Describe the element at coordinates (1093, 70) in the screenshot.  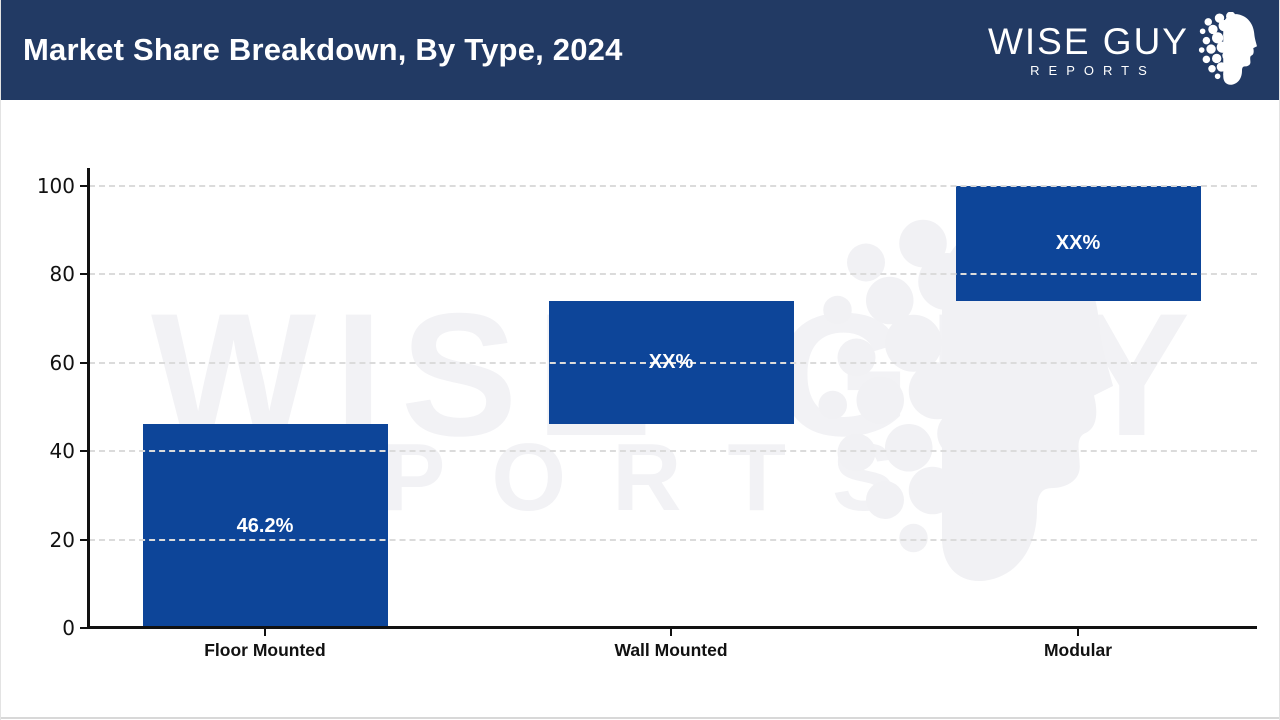
I see `brand-subtitle: REPORTS` at that location.